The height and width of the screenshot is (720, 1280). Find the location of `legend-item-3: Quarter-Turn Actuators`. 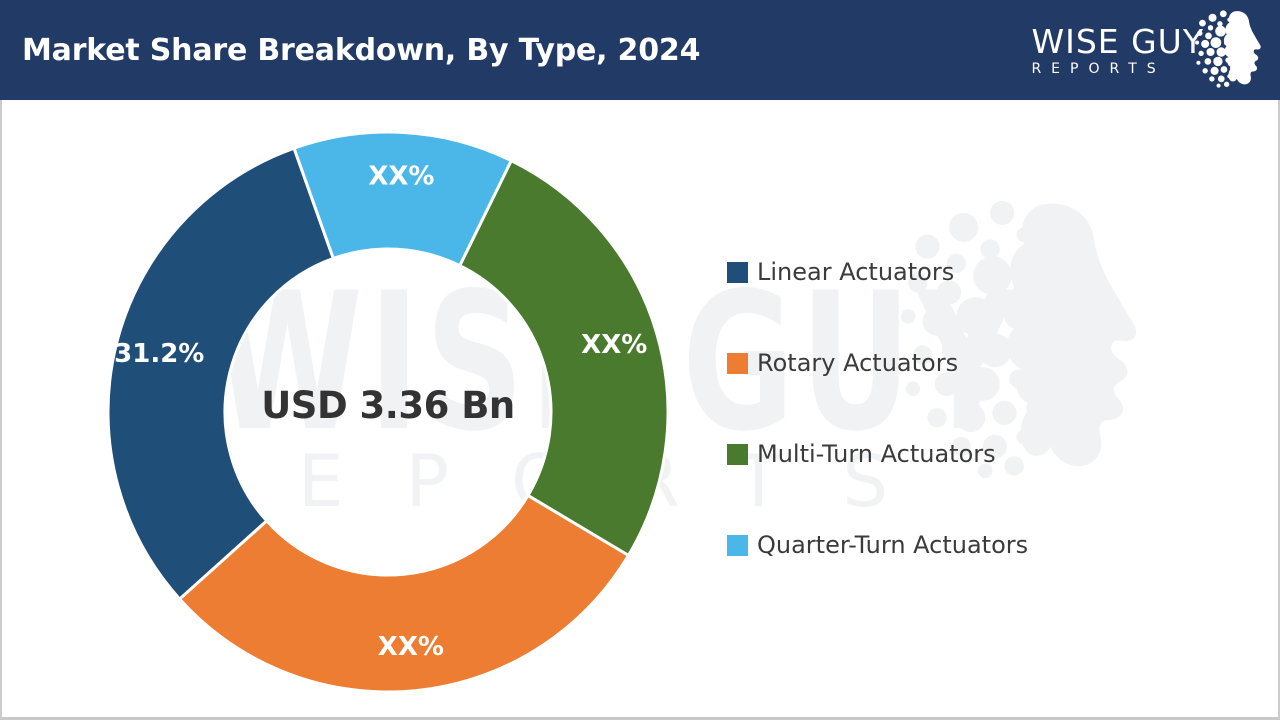

legend-item-3: Quarter-Turn Actuators is located at coordinates (877, 545).